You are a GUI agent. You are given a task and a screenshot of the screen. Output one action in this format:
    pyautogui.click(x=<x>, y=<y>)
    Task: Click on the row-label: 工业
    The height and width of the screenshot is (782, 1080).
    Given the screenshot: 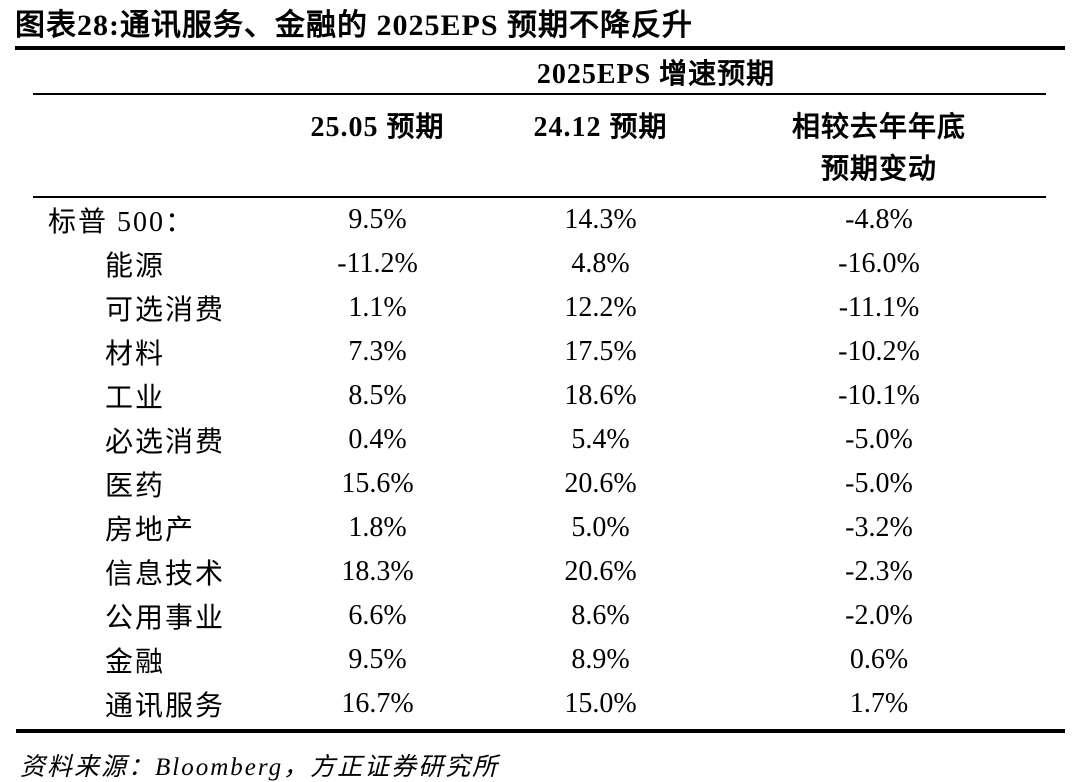 What is the action you would take?
    pyautogui.click(x=135, y=398)
    